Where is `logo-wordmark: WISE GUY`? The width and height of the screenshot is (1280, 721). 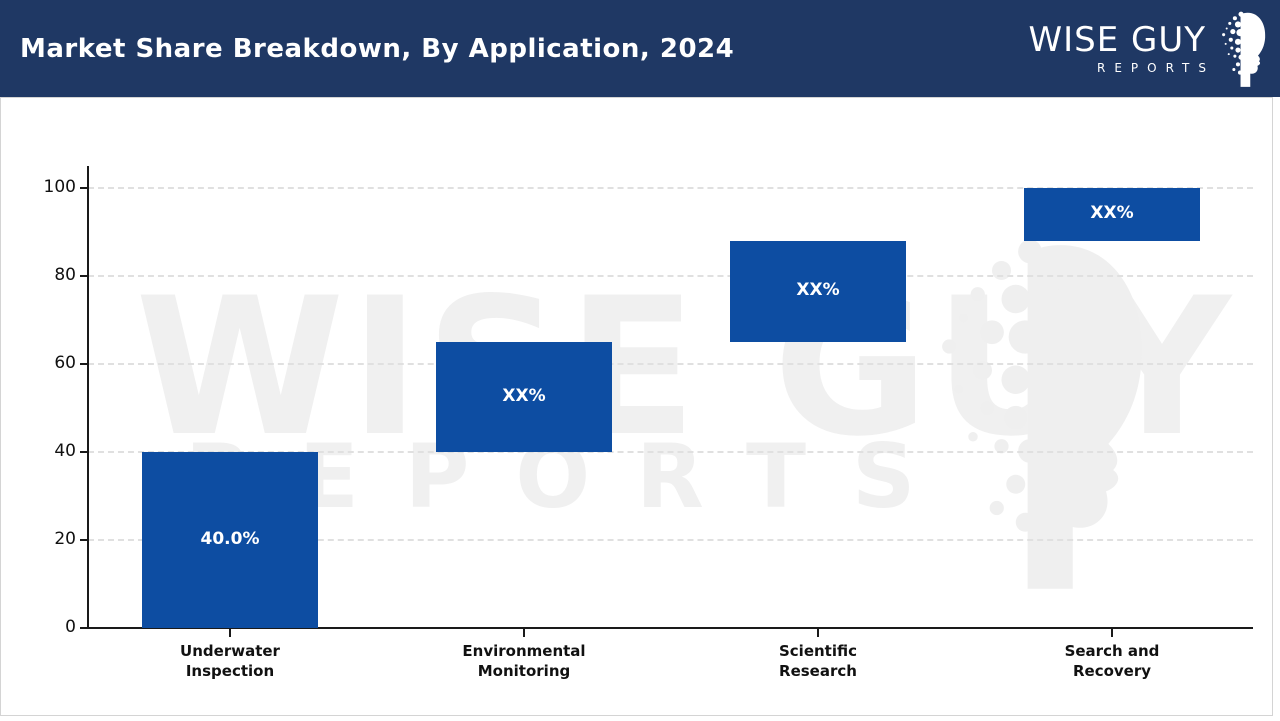 logo-wordmark: WISE GUY is located at coordinates (1117, 39).